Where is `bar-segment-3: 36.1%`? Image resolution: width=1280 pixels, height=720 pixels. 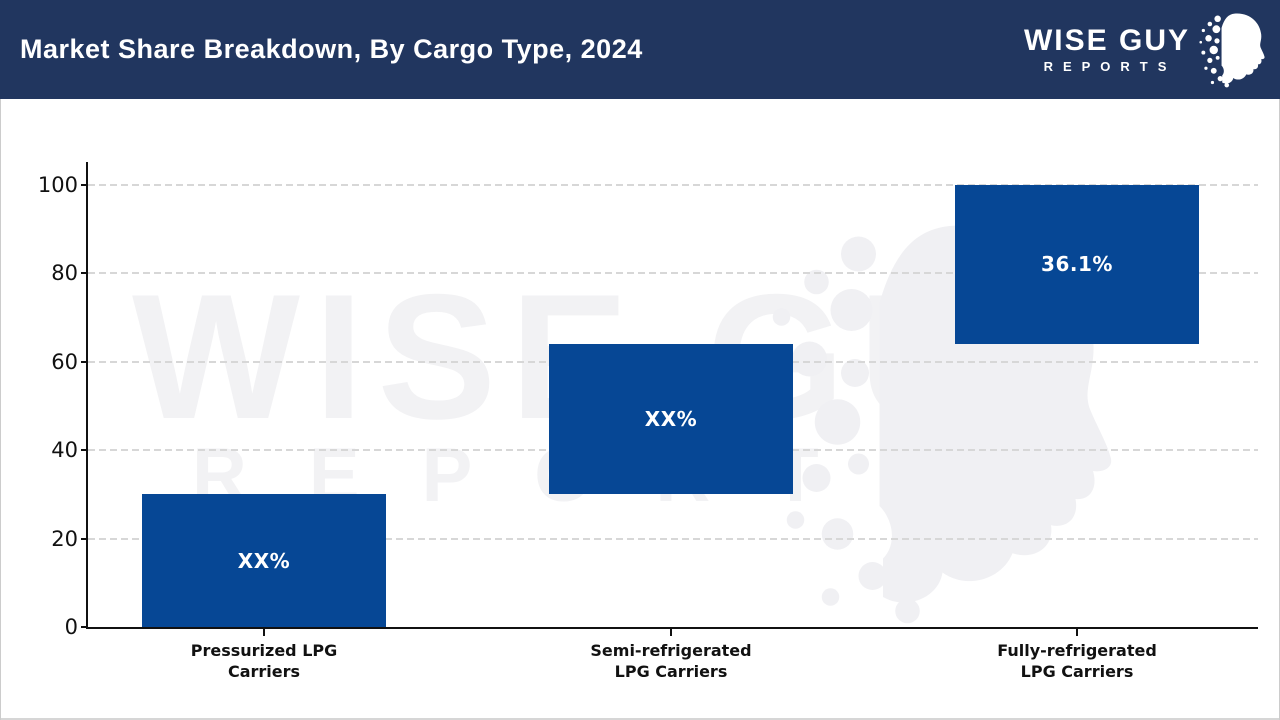
bar-segment-3: 36.1% is located at coordinates (1077, 264).